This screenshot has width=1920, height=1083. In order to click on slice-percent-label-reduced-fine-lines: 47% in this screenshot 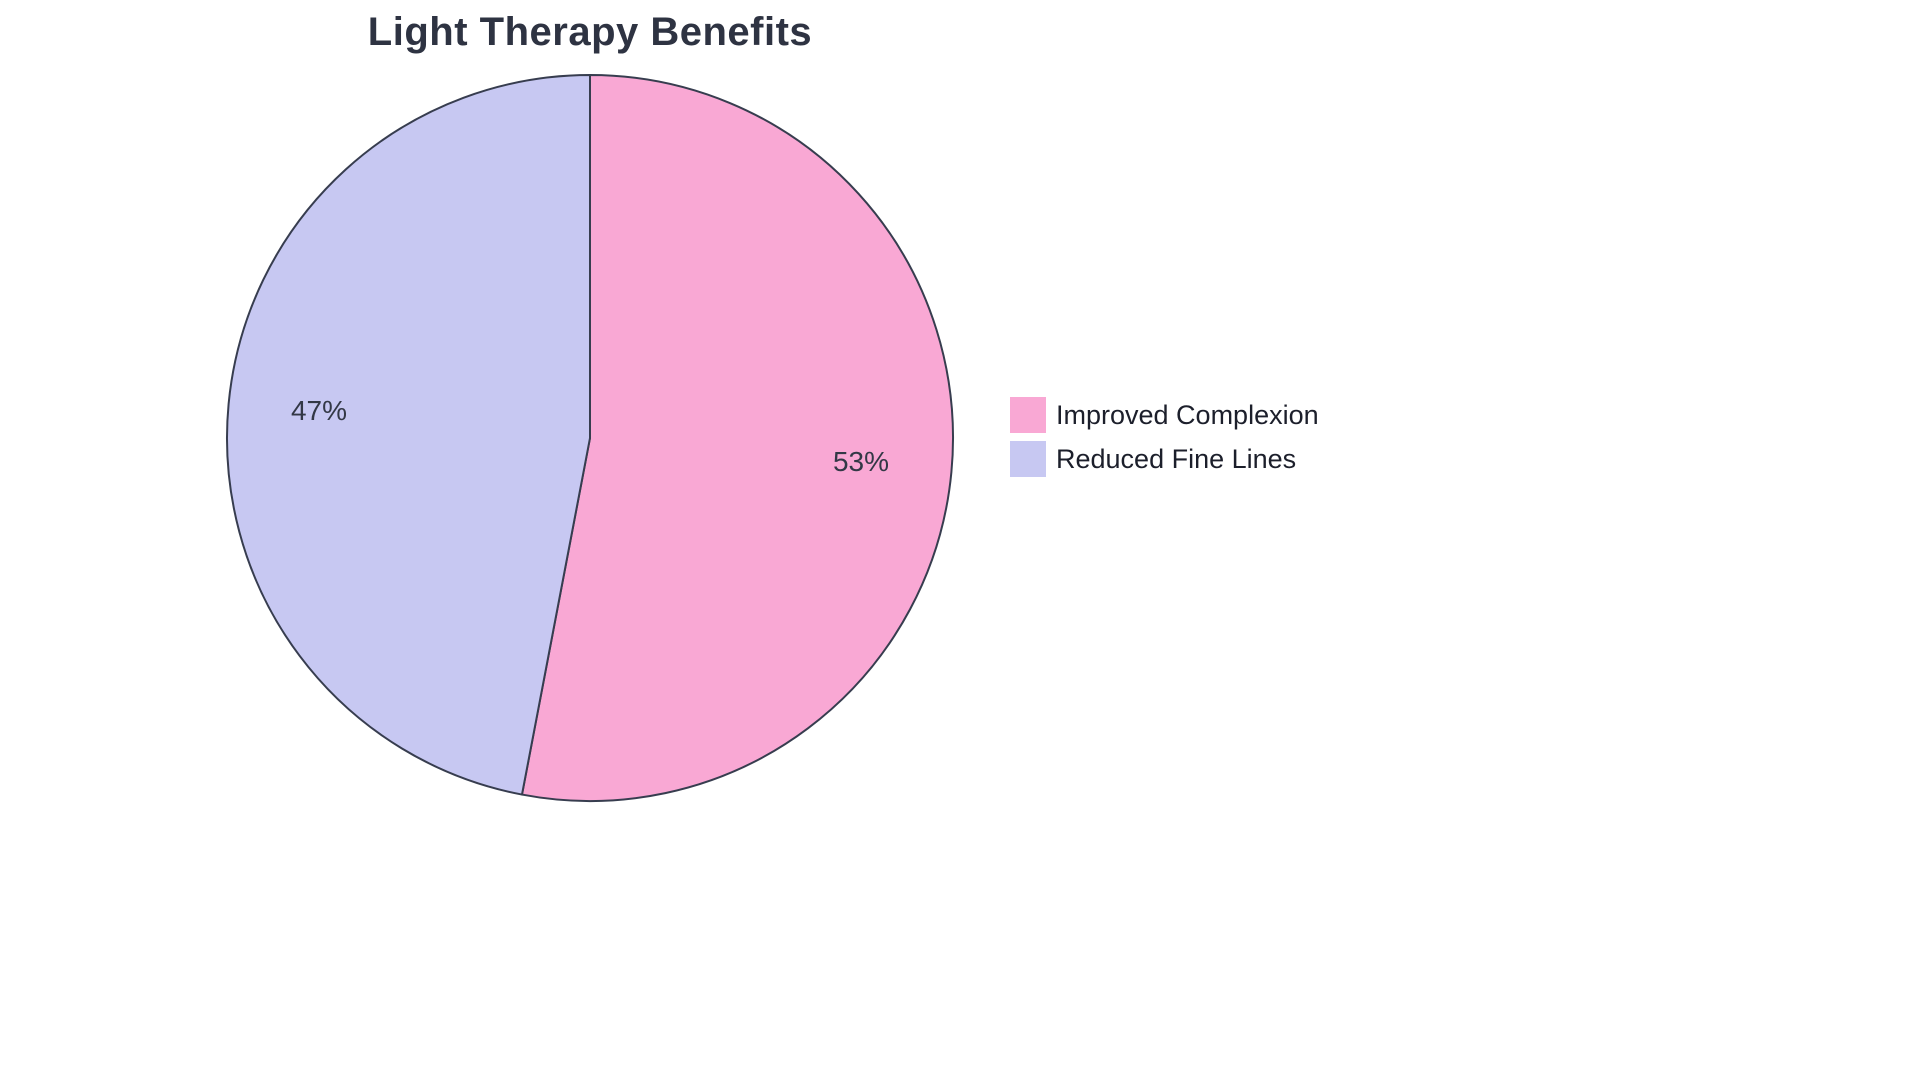, I will do `click(319, 410)`.